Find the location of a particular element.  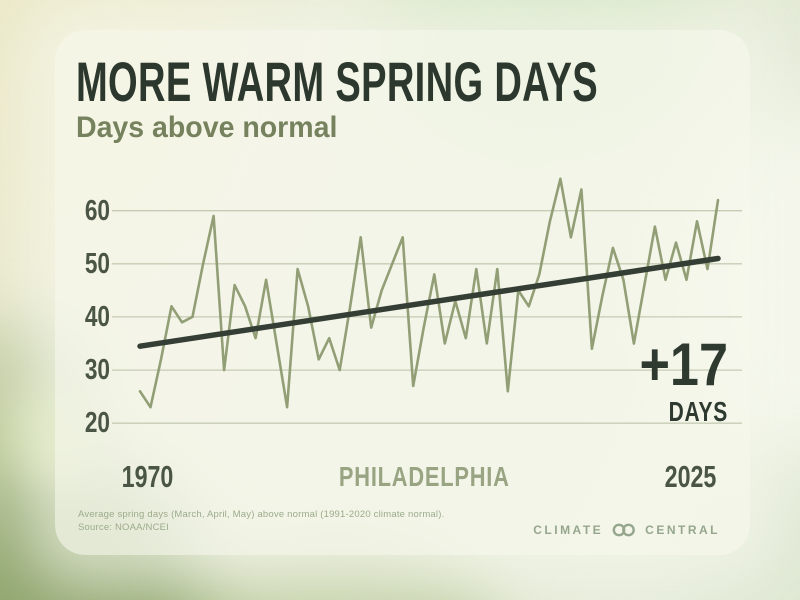

logo-word-climate: CLIMATE is located at coordinates (568, 530).